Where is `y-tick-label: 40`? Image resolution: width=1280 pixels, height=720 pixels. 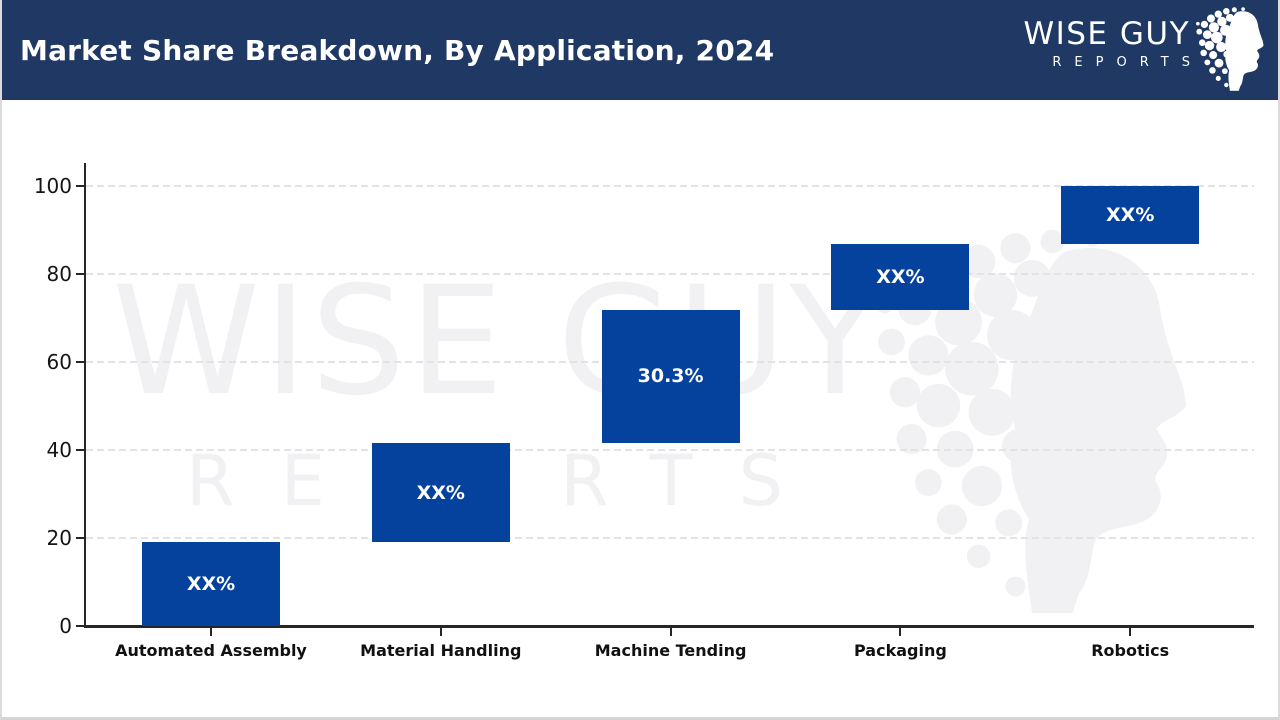 y-tick-label: 40 is located at coordinates (59, 450).